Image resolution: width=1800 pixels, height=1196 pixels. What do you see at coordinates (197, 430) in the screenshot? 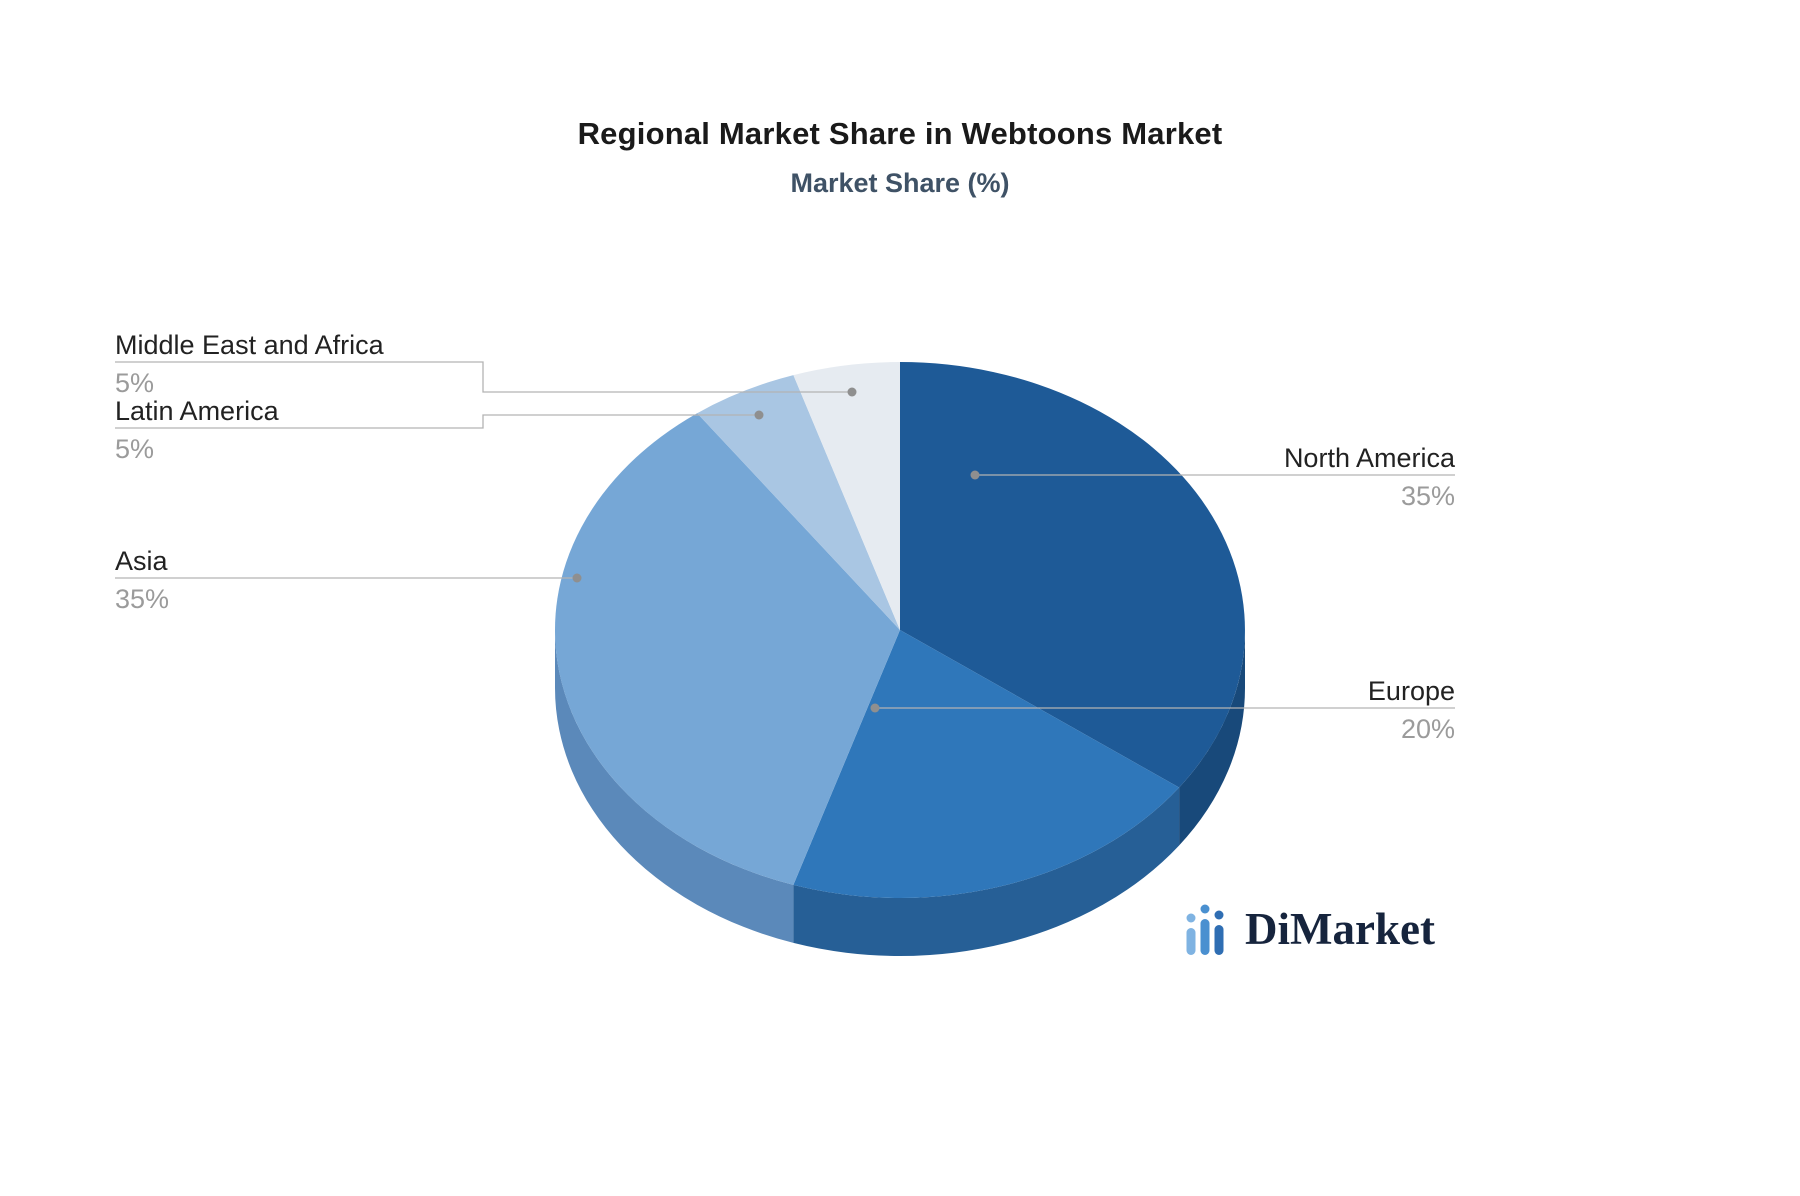
I see `callout-latin-america: Latin America 5%` at bounding box center [197, 430].